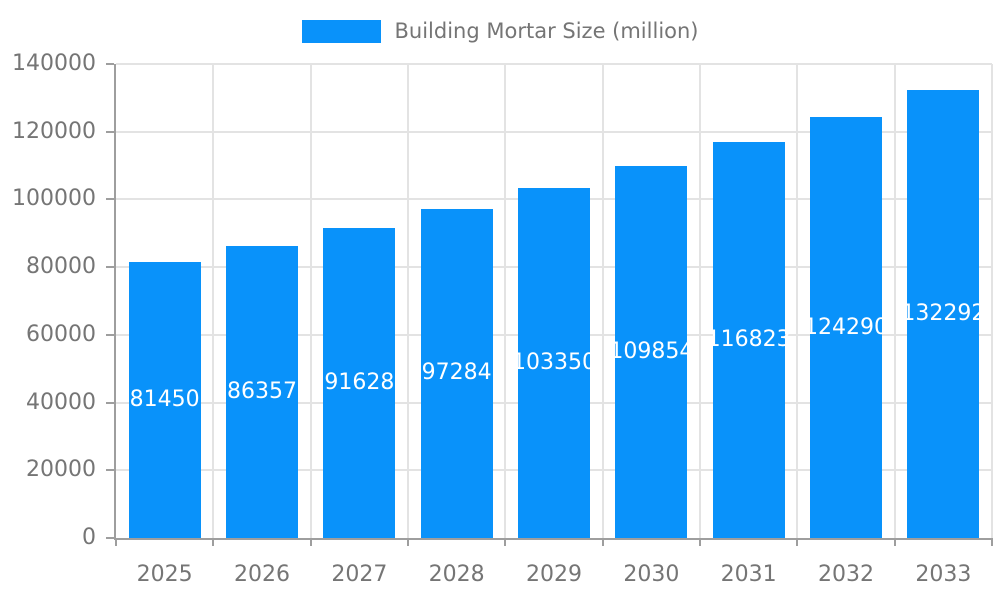  What do you see at coordinates (554, 574) in the screenshot?
I see `x-tick-label: 2029` at bounding box center [554, 574].